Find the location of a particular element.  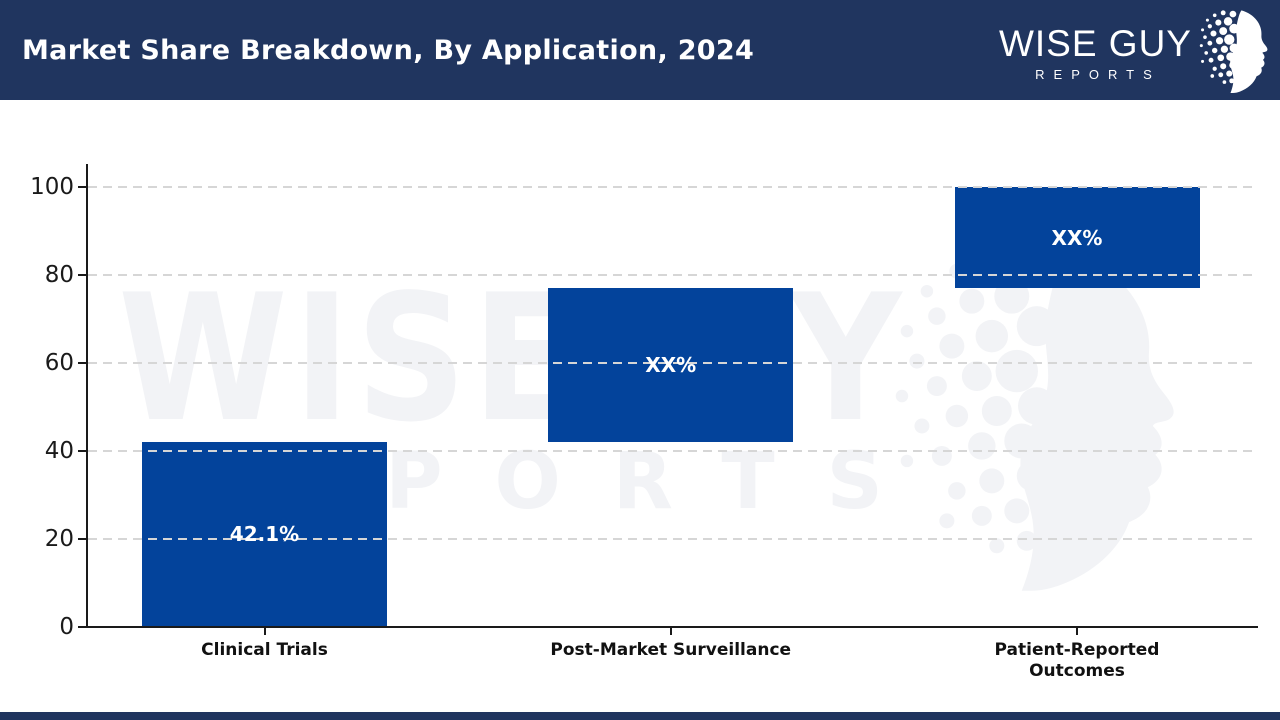

y-tick-label-20: 20 is located at coordinates (59, 539).